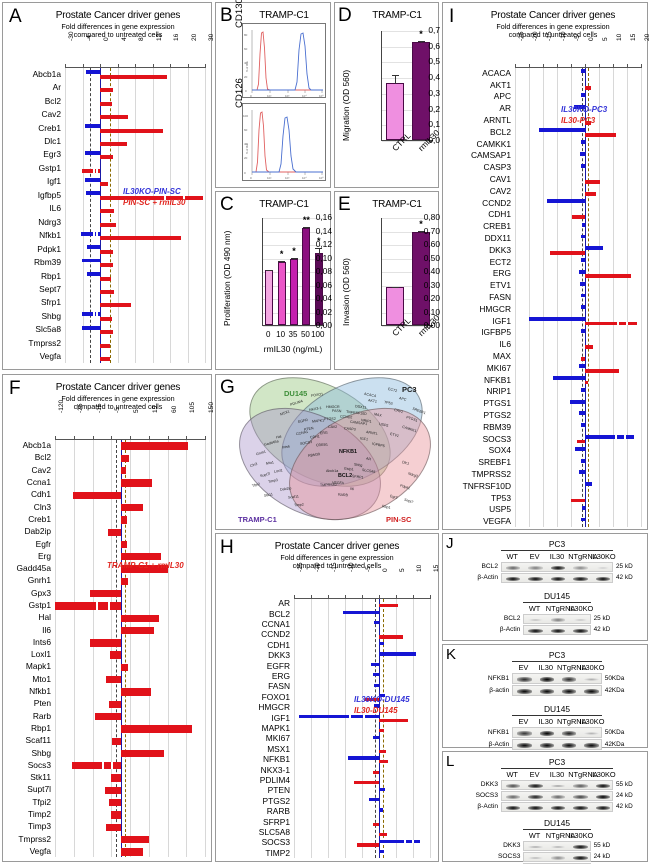  What do you see at coordinates (500, 497) in the screenshot?
I see `gene-label: TP53` at bounding box center [500, 497].